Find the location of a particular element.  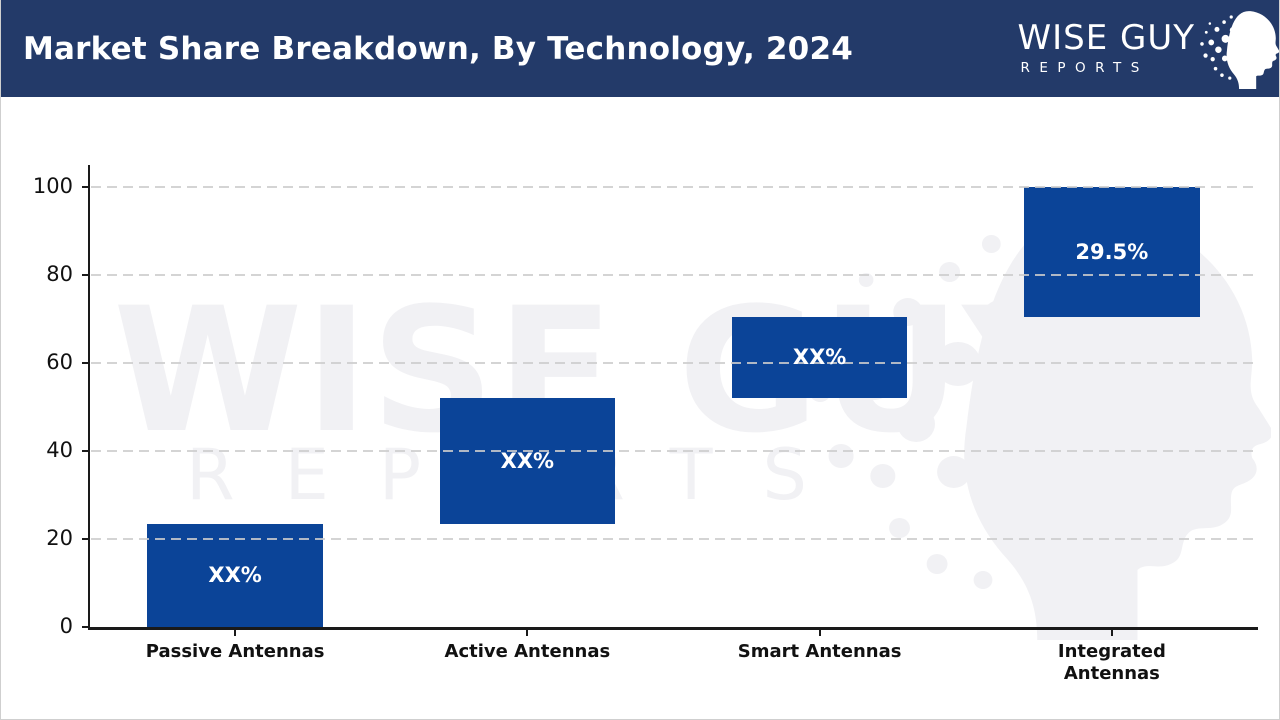

wise-guy-logo: WISE GUY REPORTS is located at coordinates (1148, 49).